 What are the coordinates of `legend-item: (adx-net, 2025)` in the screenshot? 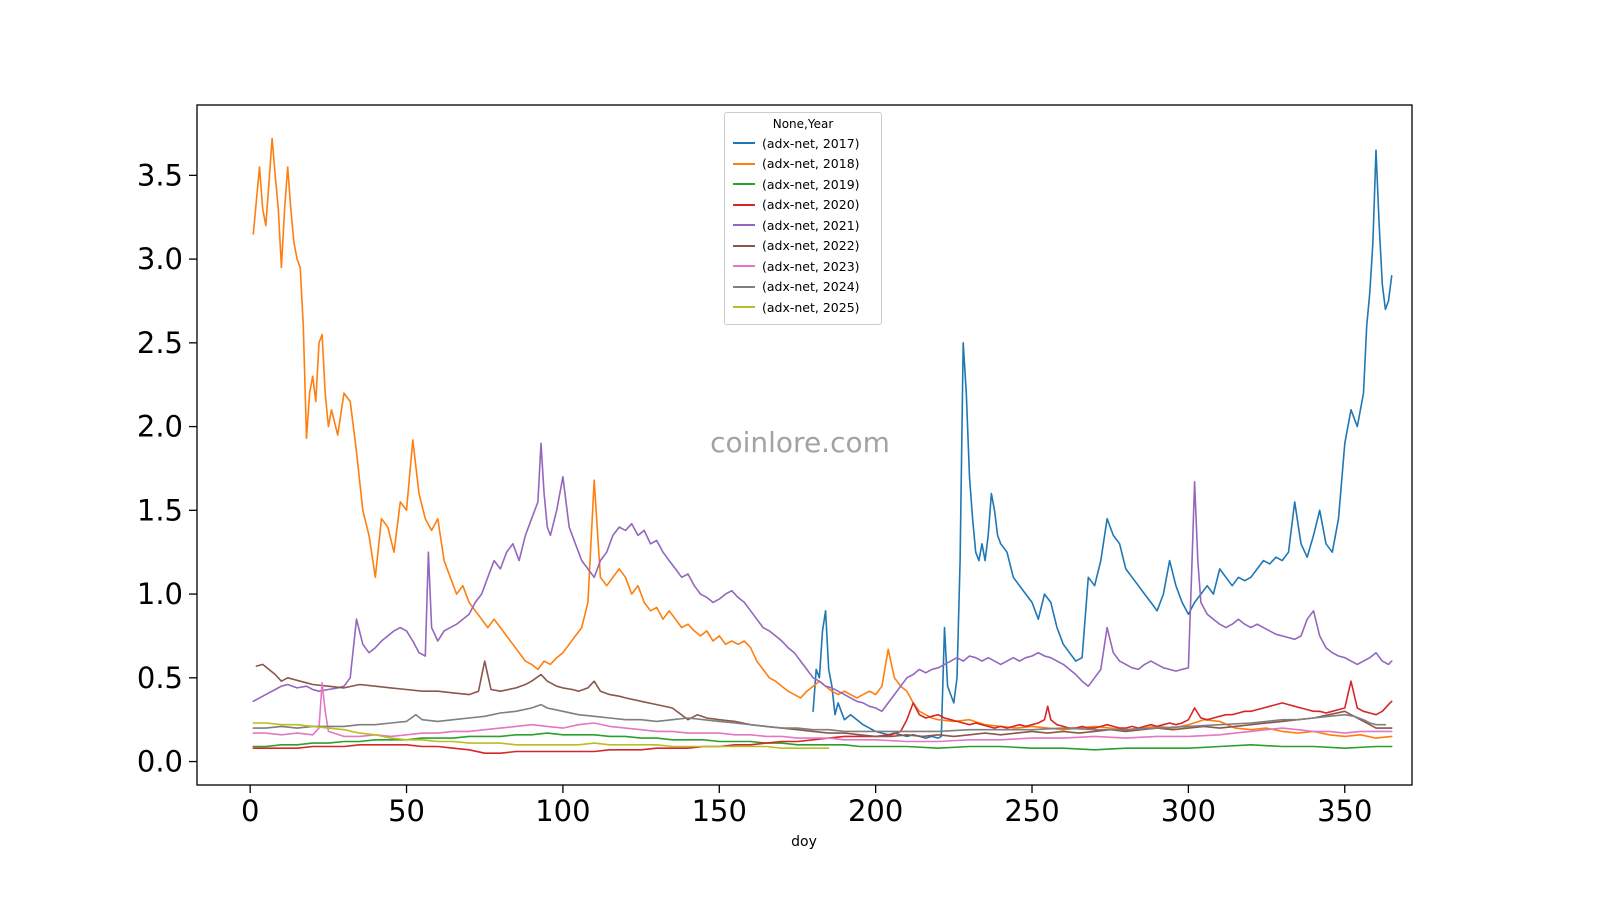 It's located at (803, 307).